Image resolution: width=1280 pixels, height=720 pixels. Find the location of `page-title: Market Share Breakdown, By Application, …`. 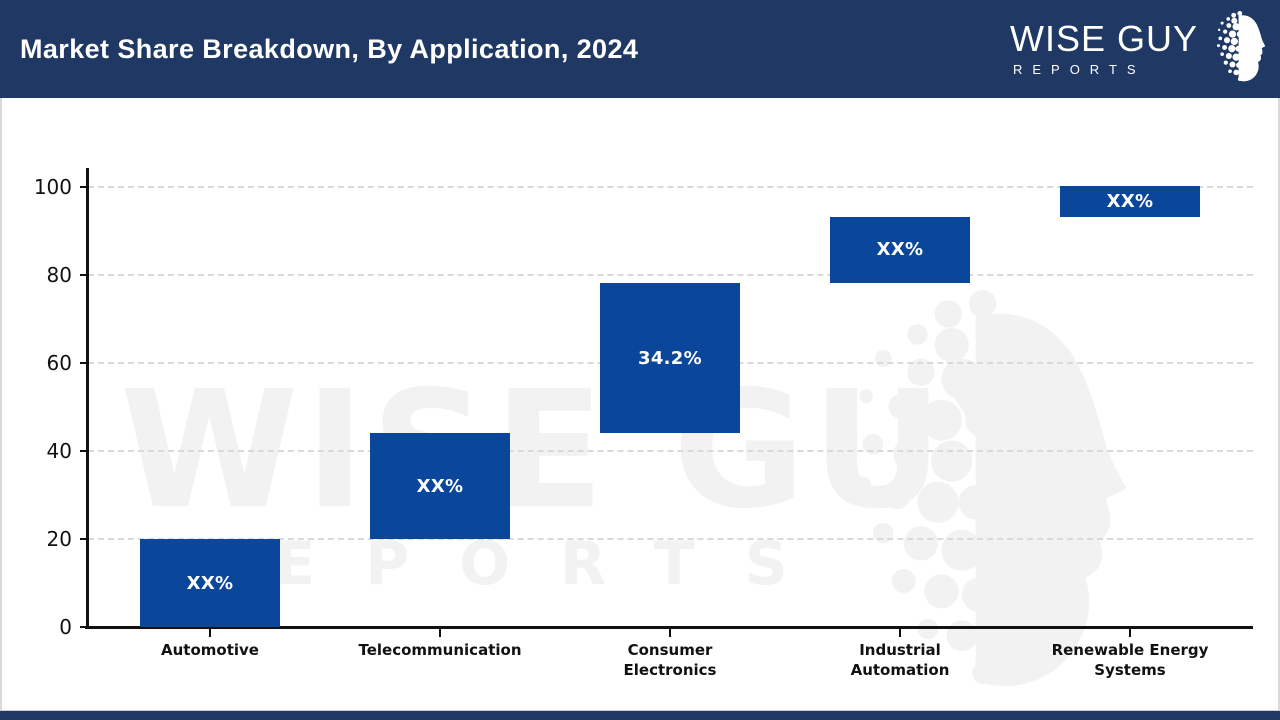

page-title: Market Share Breakdown, By Application, … is located at coordinates (329, 48).